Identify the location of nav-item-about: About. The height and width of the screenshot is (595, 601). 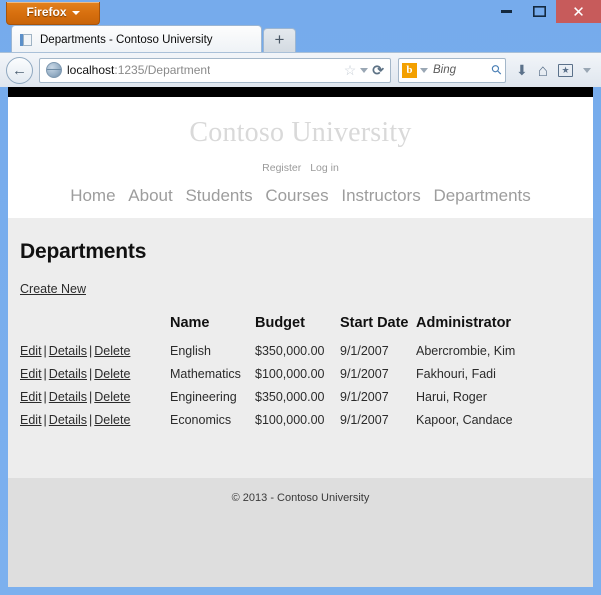
(150, 195).